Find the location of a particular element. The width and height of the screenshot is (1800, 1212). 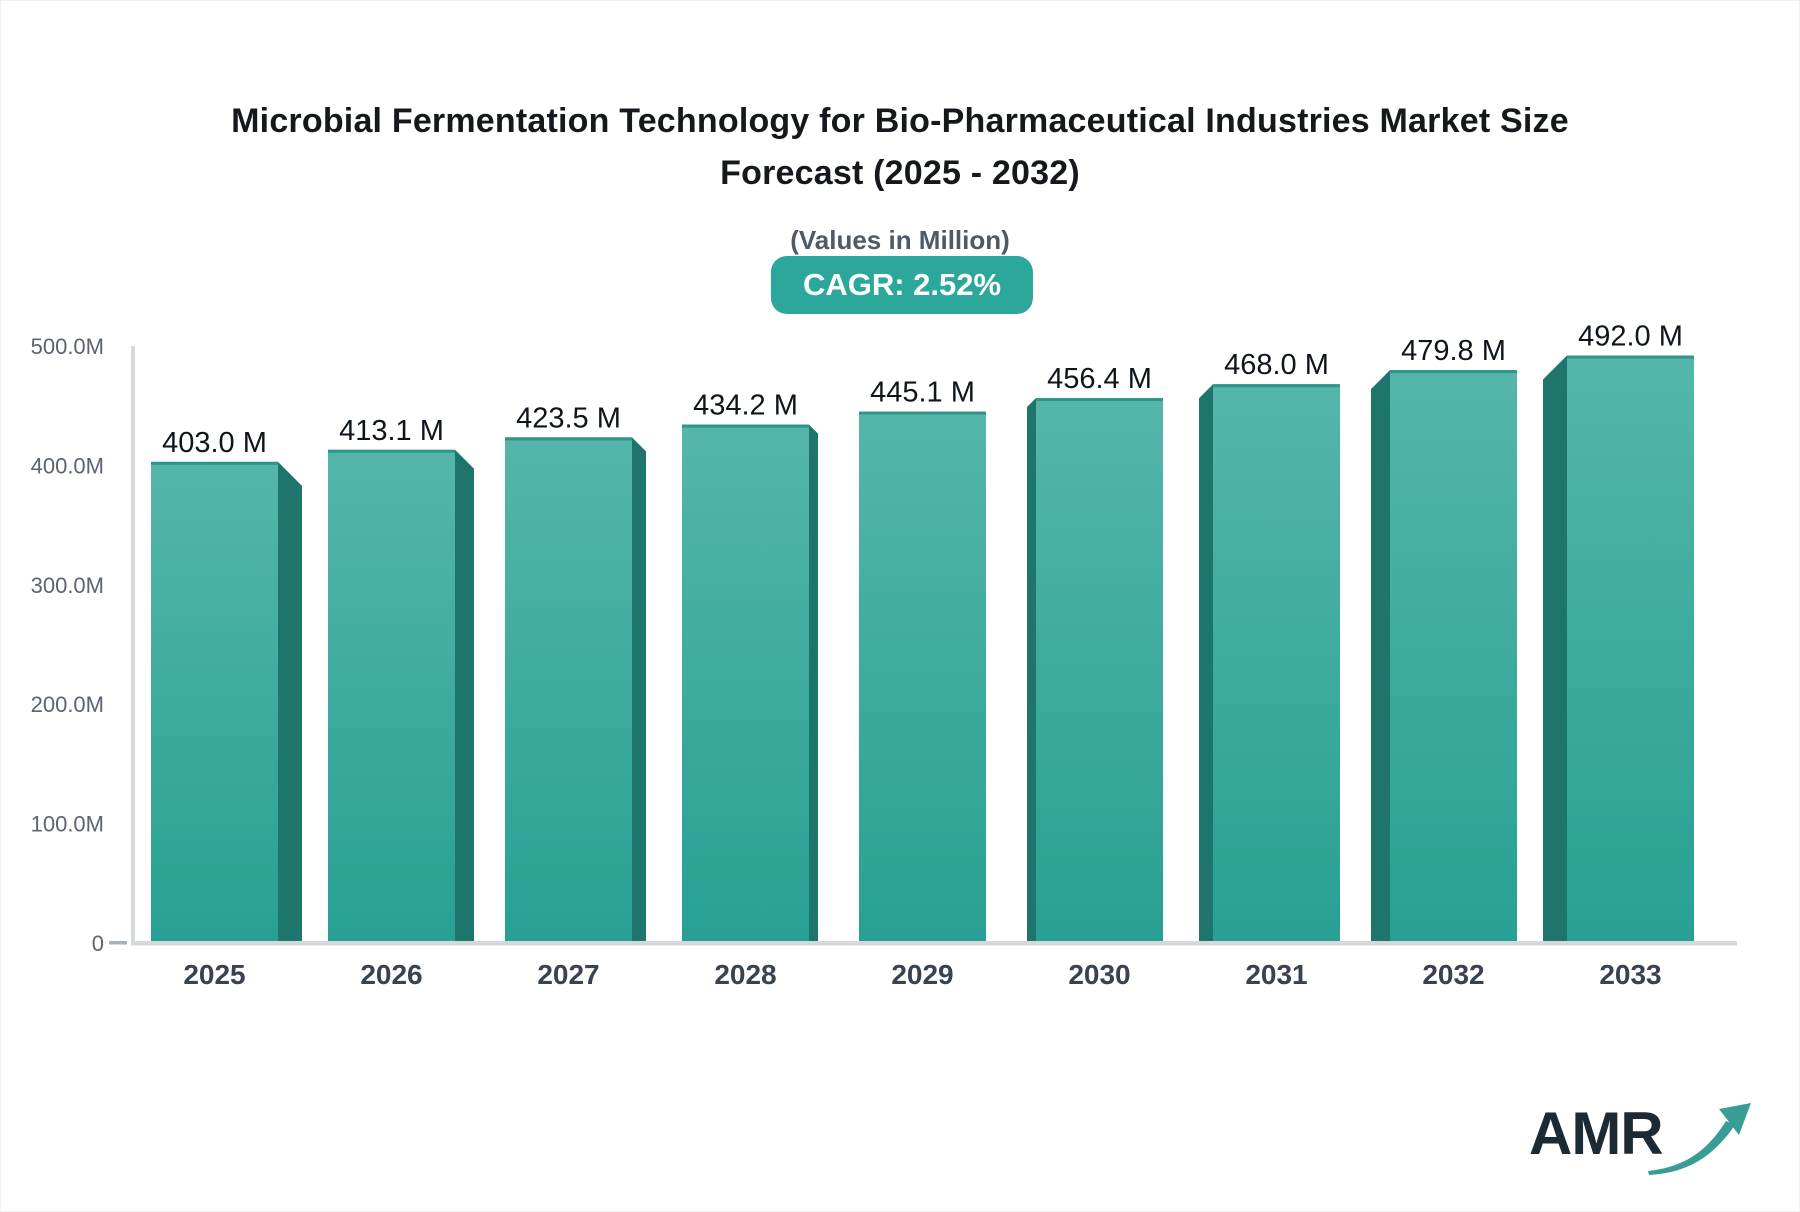

x-axis-tick-label: 2027 is located at coordinates (568, 974).